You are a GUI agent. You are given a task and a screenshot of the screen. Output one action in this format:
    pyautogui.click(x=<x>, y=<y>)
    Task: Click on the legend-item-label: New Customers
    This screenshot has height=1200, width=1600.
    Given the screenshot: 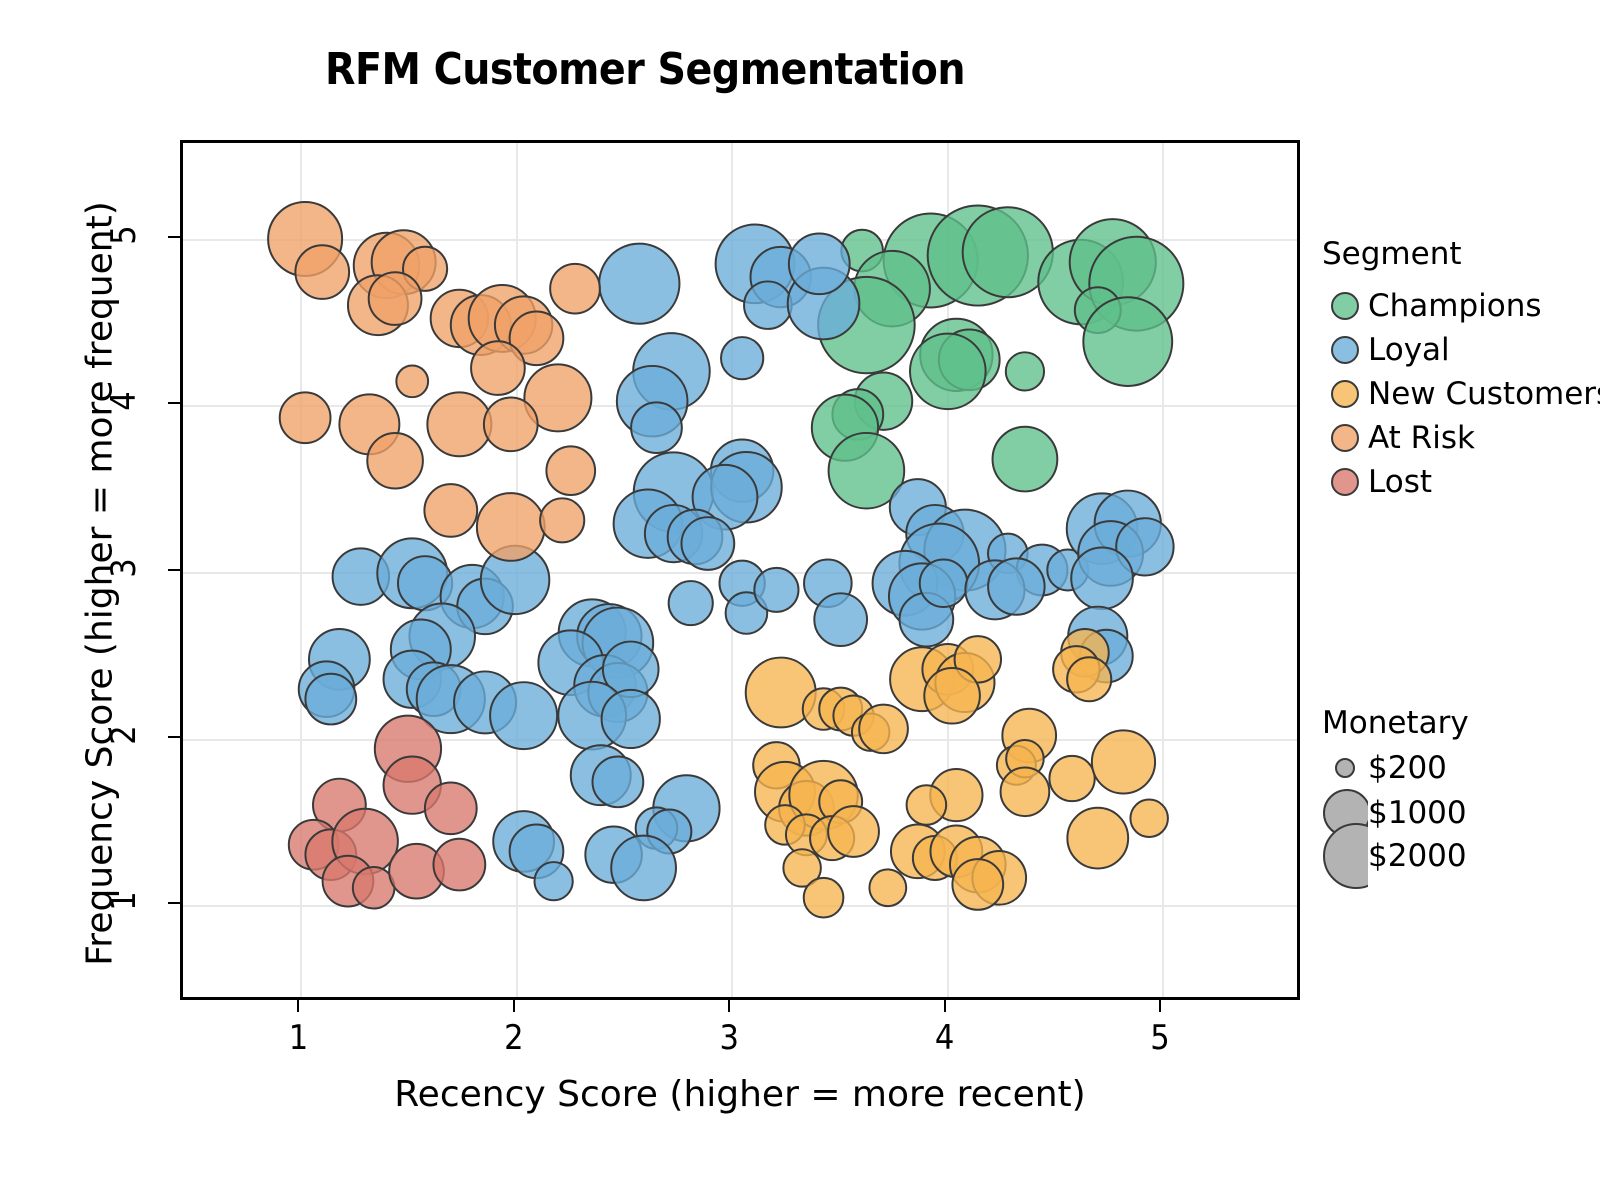 What is the action you would take?
    pyautogui.click(x=1484, y=394)
    